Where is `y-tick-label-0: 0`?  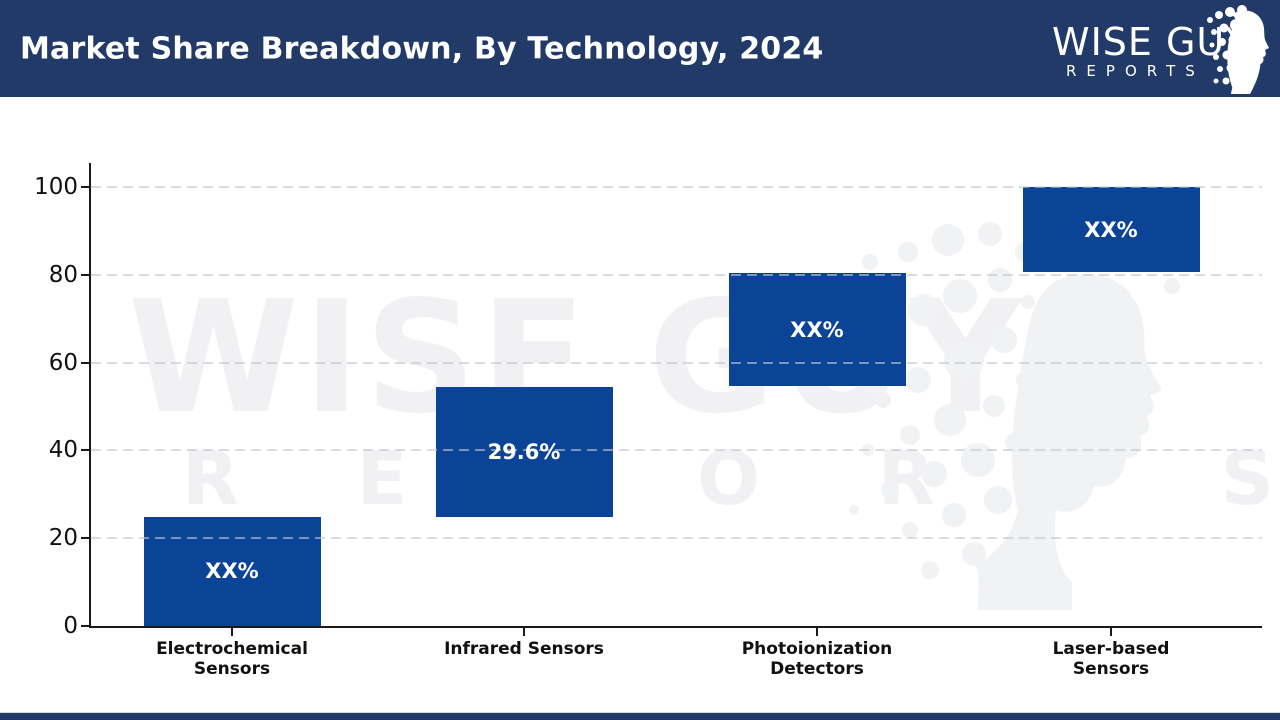 y-tick-label-0: 0 is located at coordinates (70, 626).